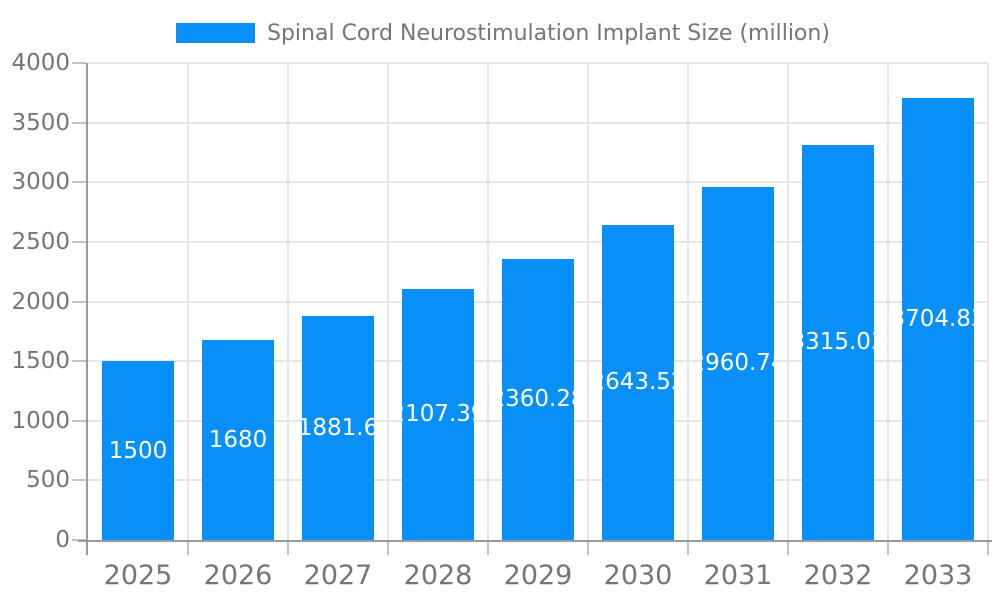  Describe the element at coordinates (215, 33) in the screenshot. I see `legend-swatch` at that location.